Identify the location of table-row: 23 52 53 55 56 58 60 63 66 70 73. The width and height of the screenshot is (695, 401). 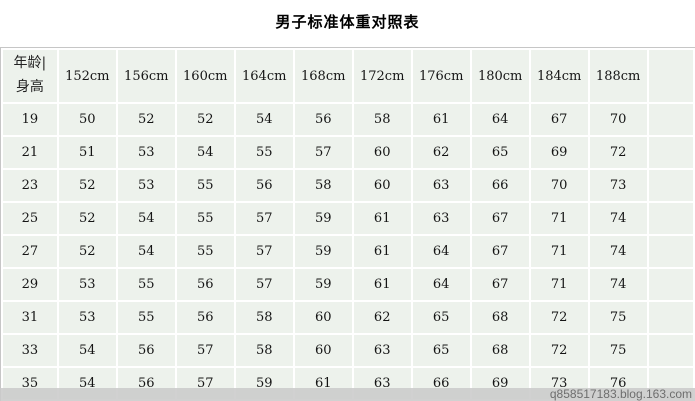
(348, 185).